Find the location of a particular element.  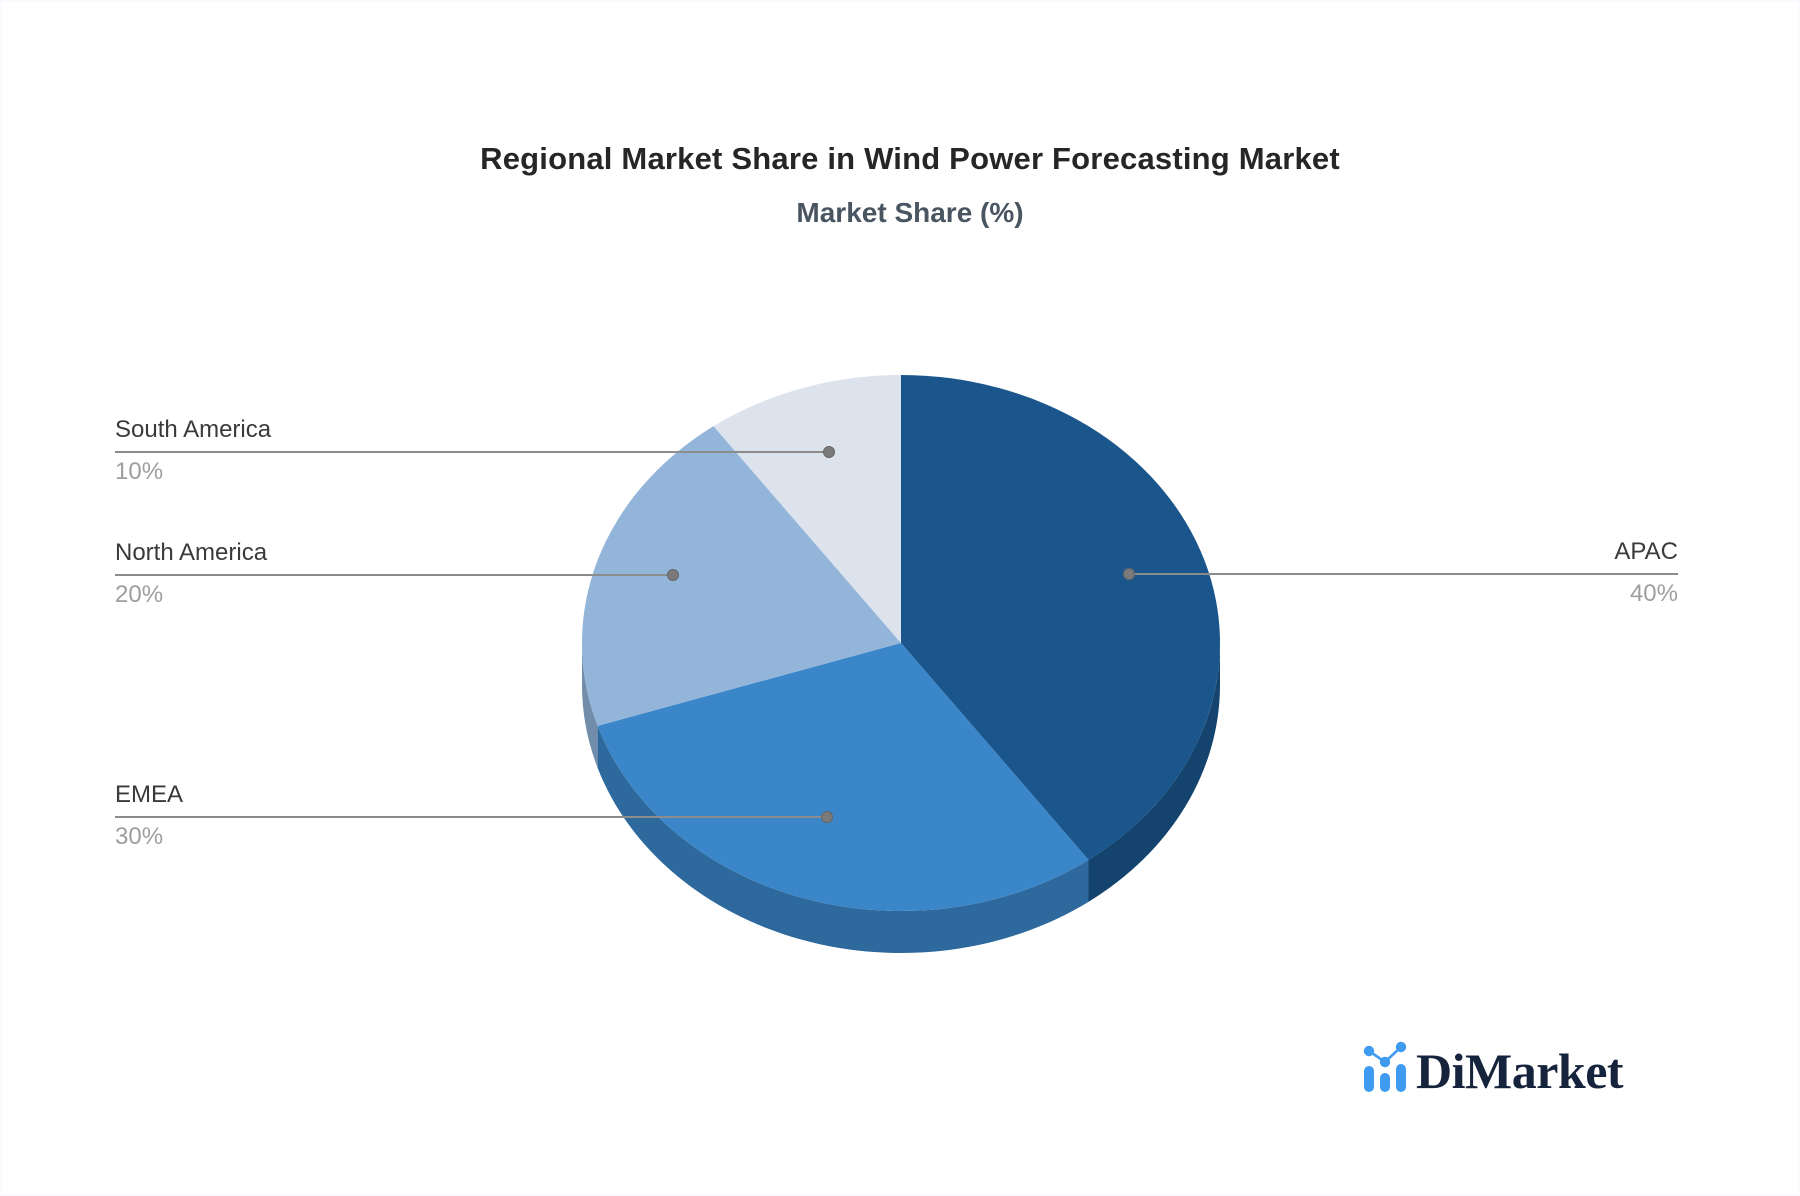

chart-subtitle: Market Share (%) is located at coordinates (910, 212).